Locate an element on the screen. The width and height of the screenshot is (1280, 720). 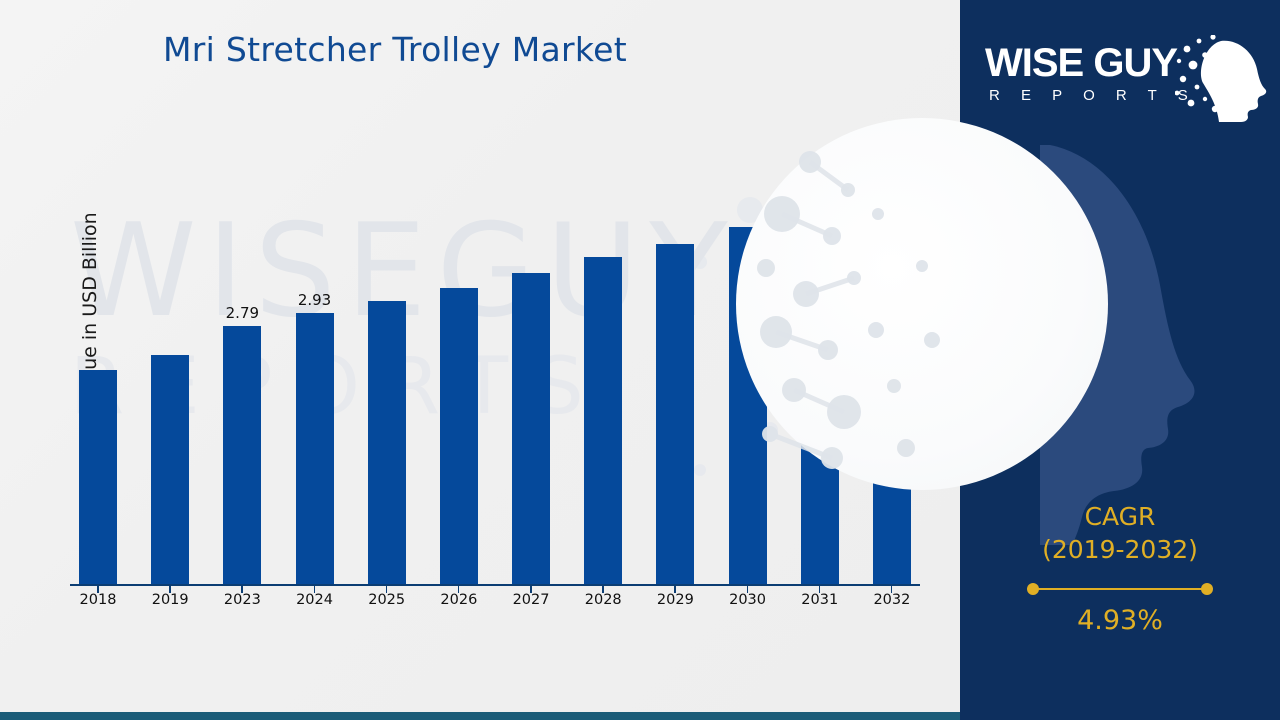
bottom-accent-strip is located at coordinates (481, 716).